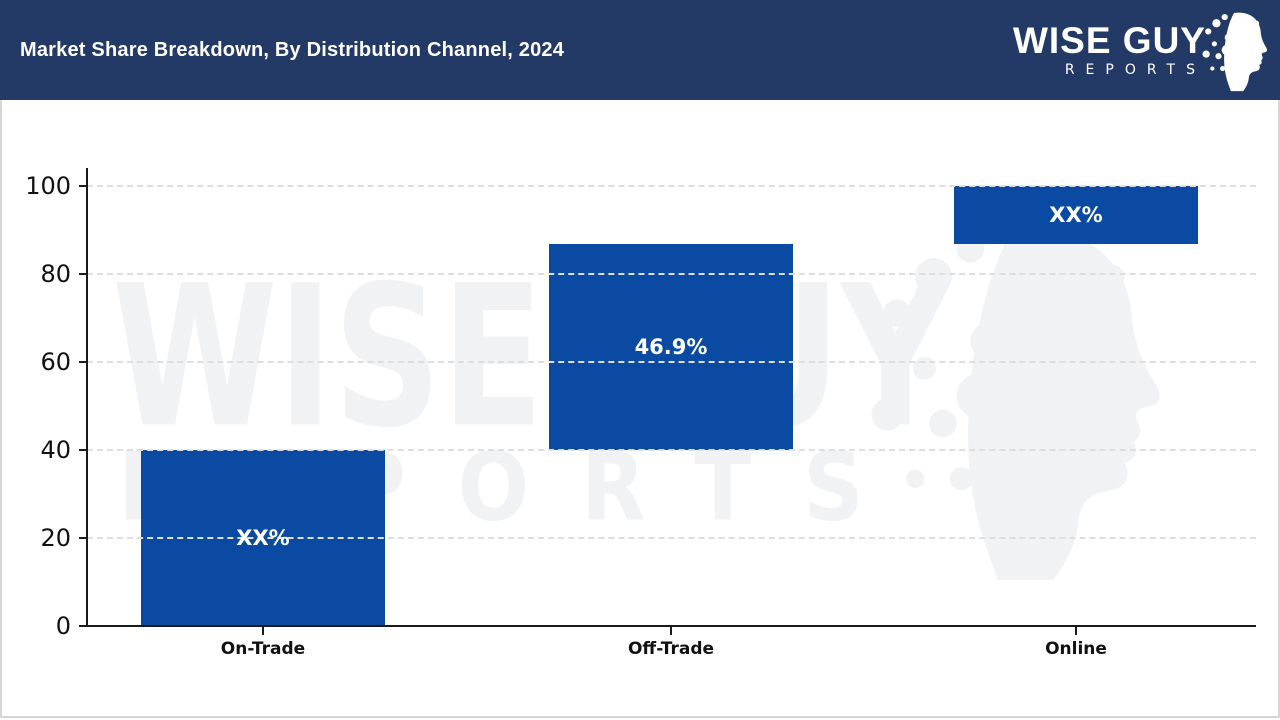  Describe the element at coordinates (87, 397) in the screenshot. I see `y-axis-line` at that location.